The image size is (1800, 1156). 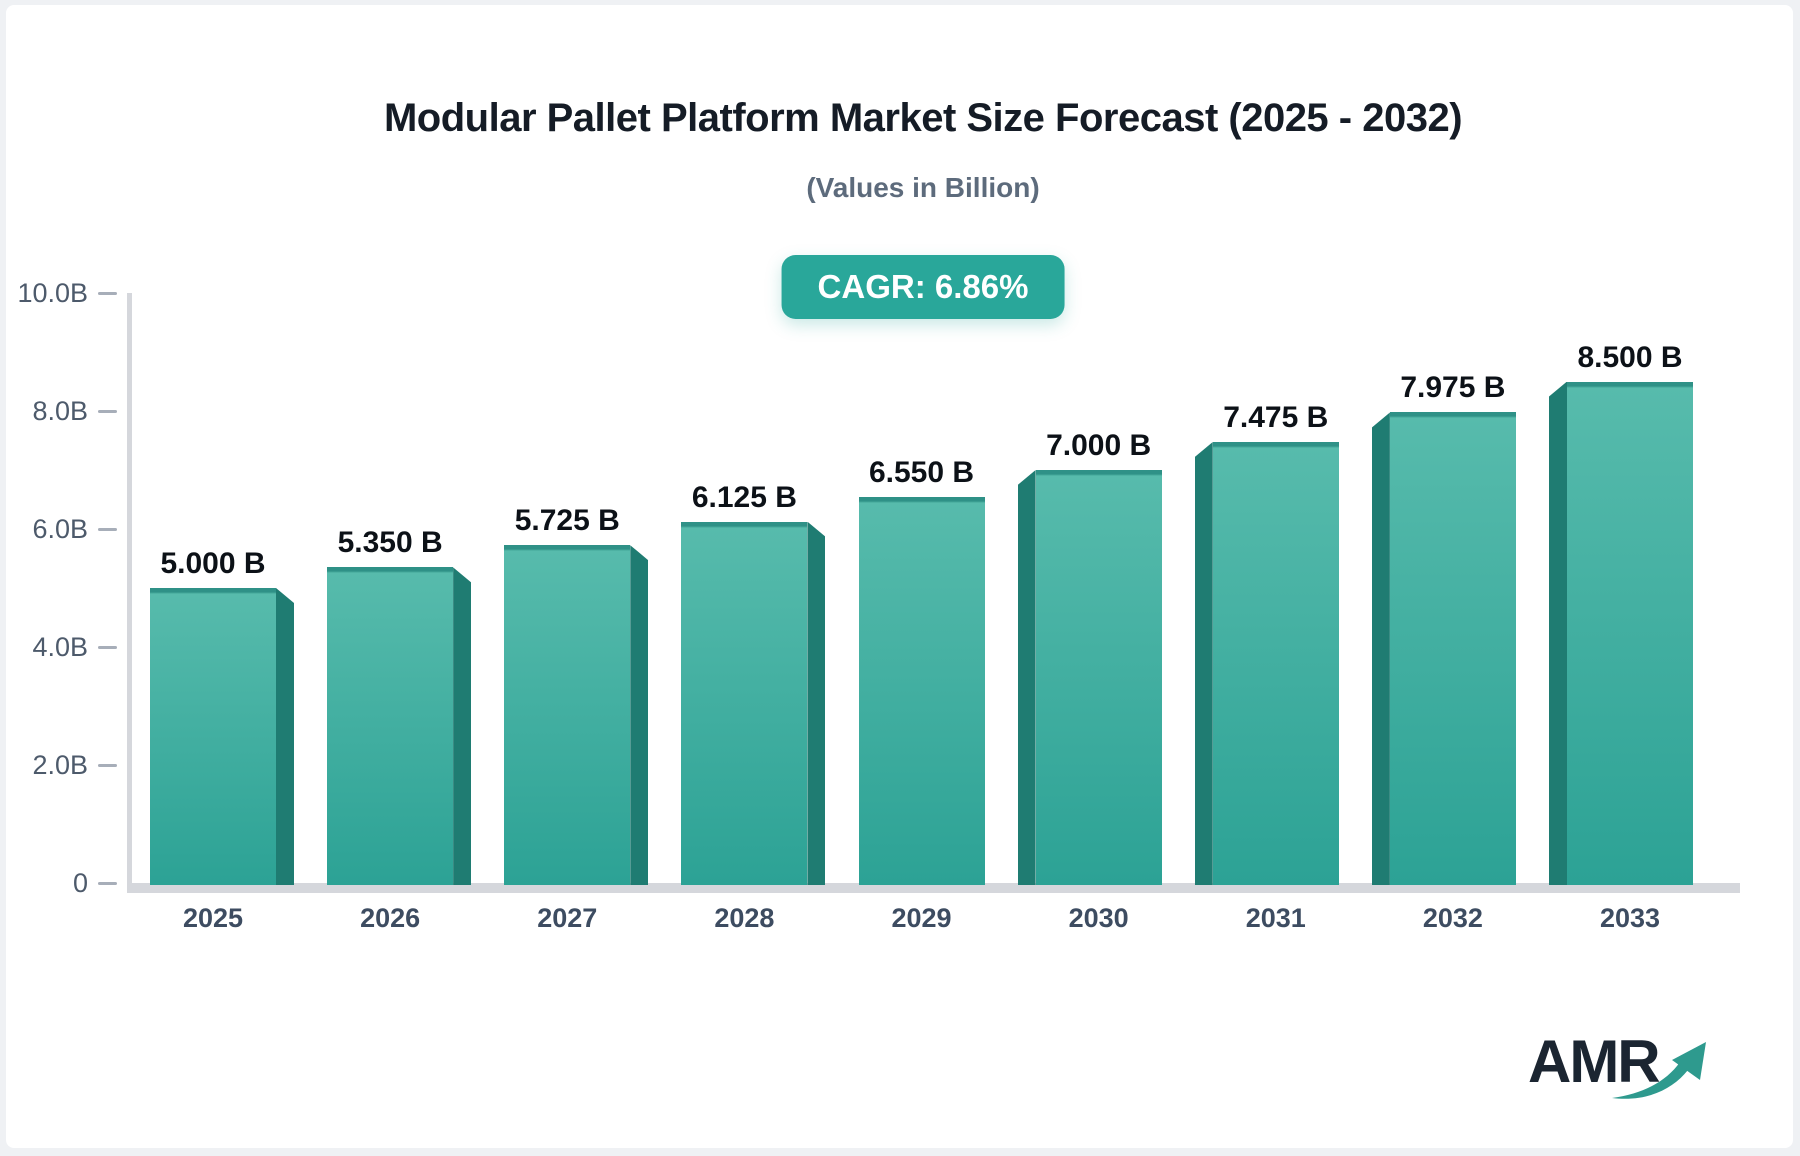 I want to click on x-tick-label-2026: 2026, so click(x=390, y=918).